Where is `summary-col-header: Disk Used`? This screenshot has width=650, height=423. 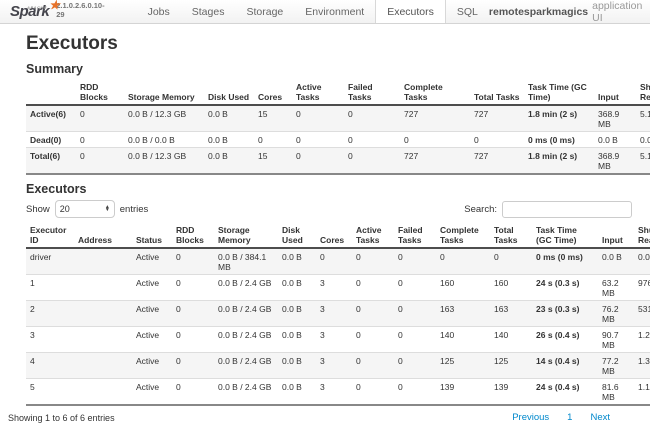 summary-col-header: Disk Used is located at coordinates (229, 93).